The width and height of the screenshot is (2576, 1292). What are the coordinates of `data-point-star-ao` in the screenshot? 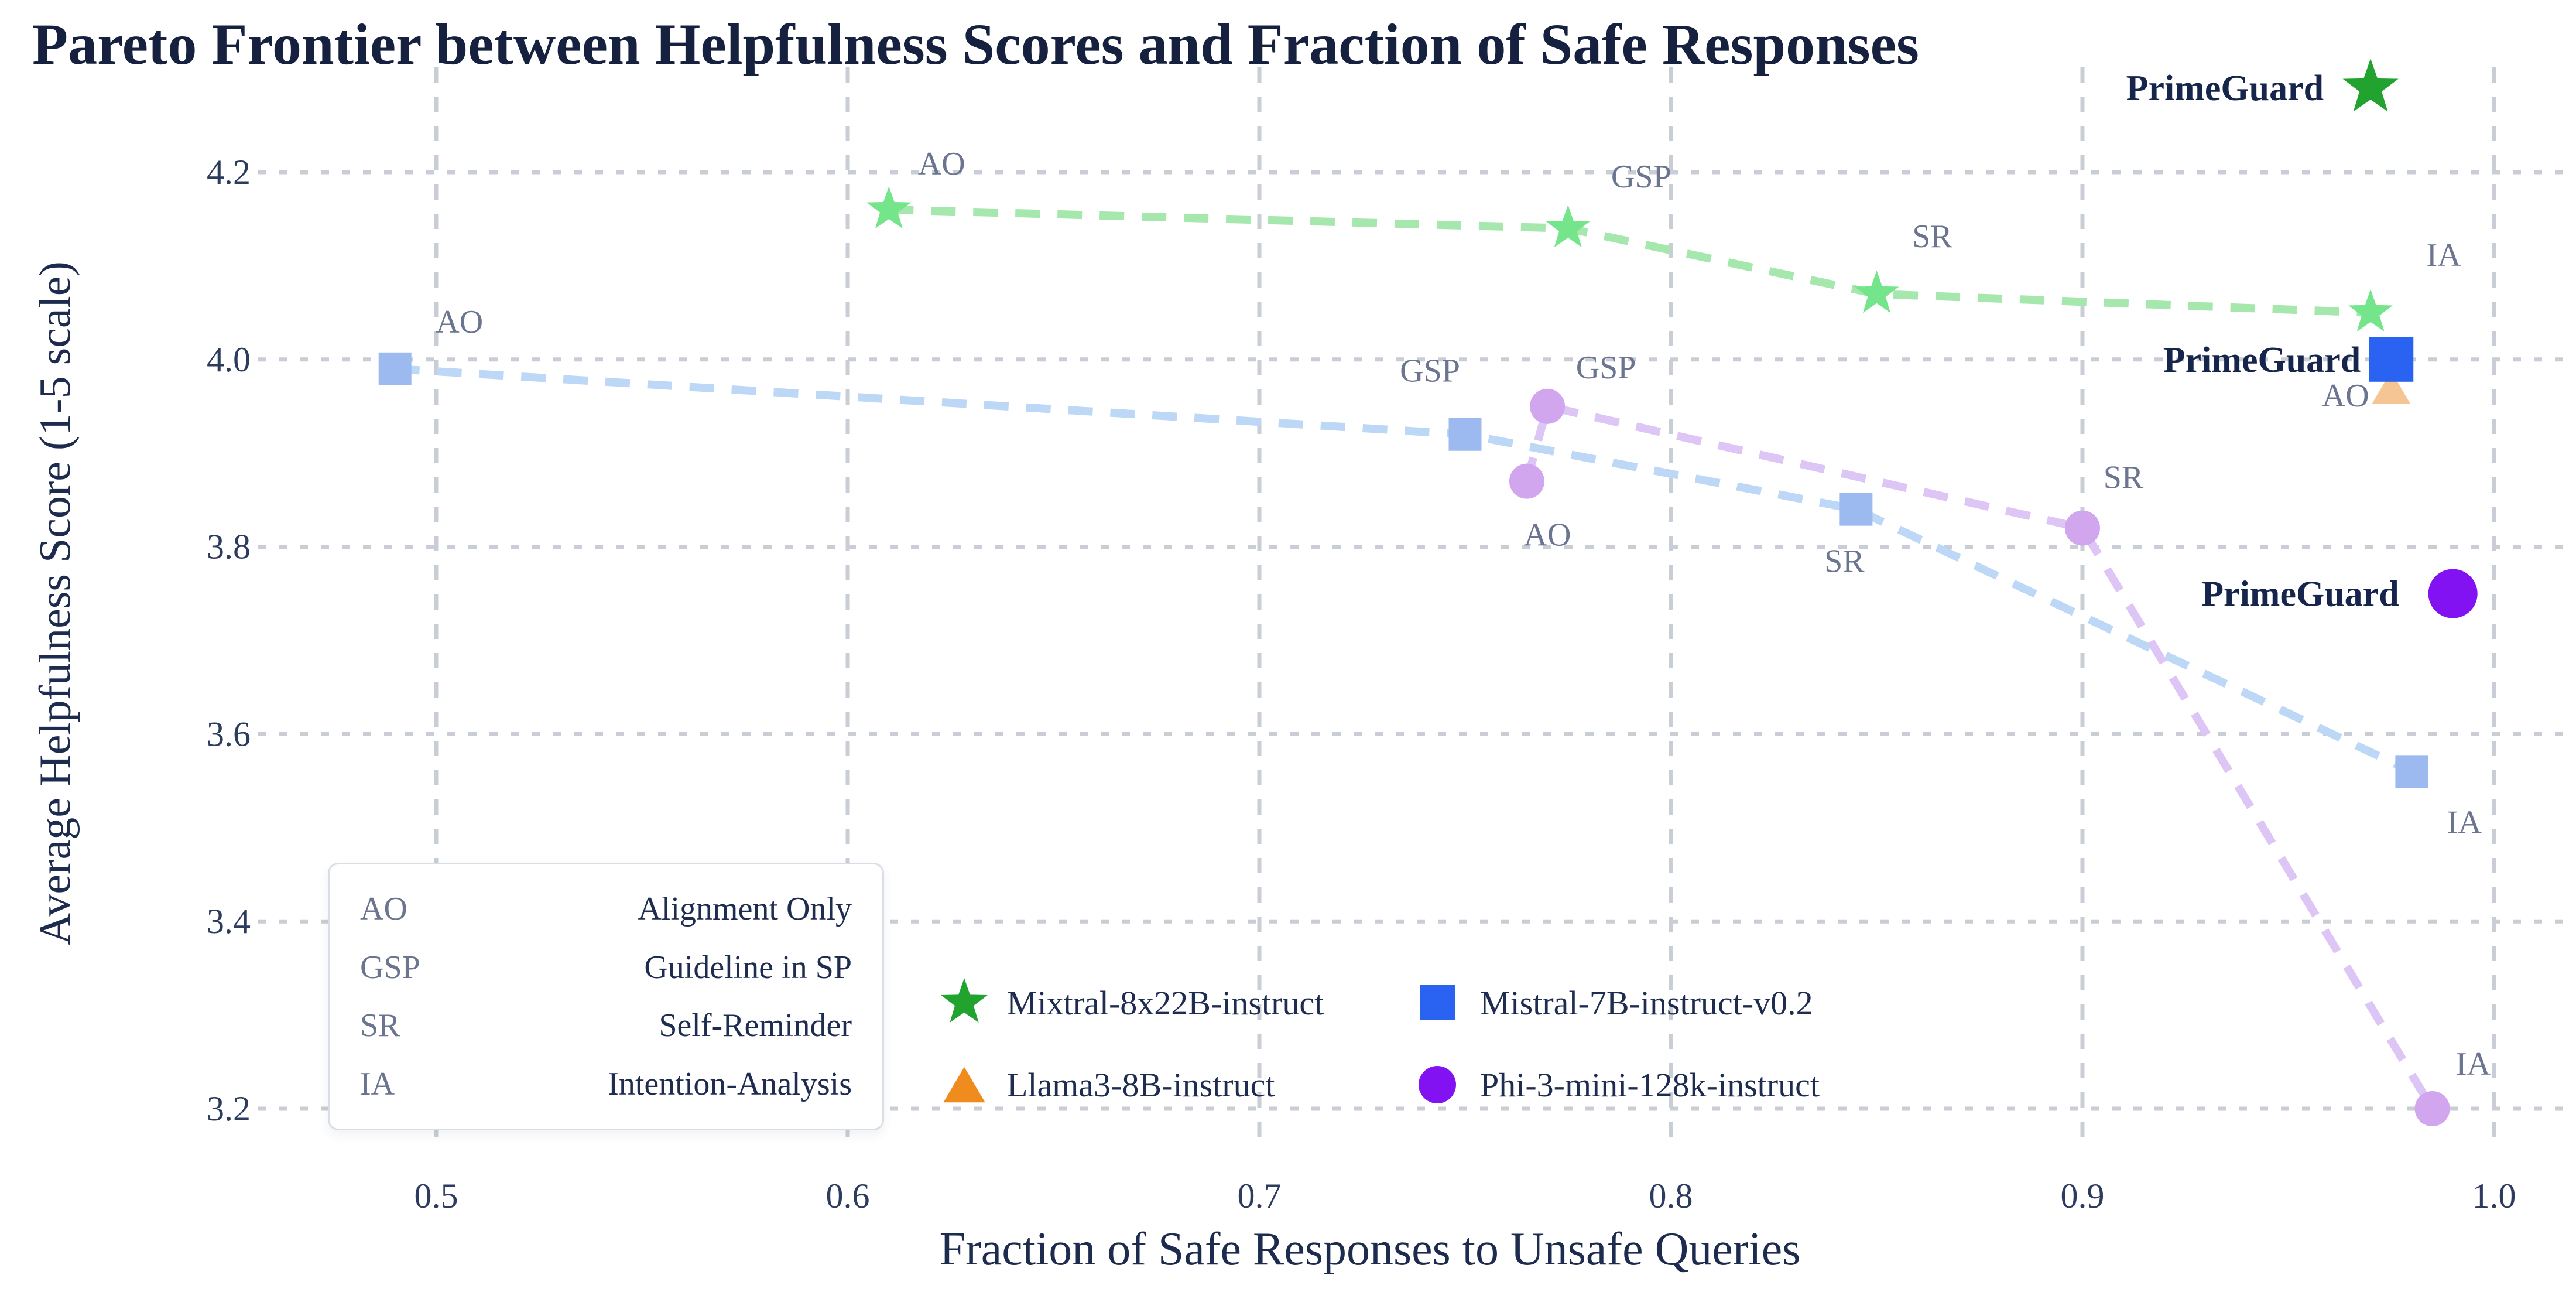 It's located at (889, 207).